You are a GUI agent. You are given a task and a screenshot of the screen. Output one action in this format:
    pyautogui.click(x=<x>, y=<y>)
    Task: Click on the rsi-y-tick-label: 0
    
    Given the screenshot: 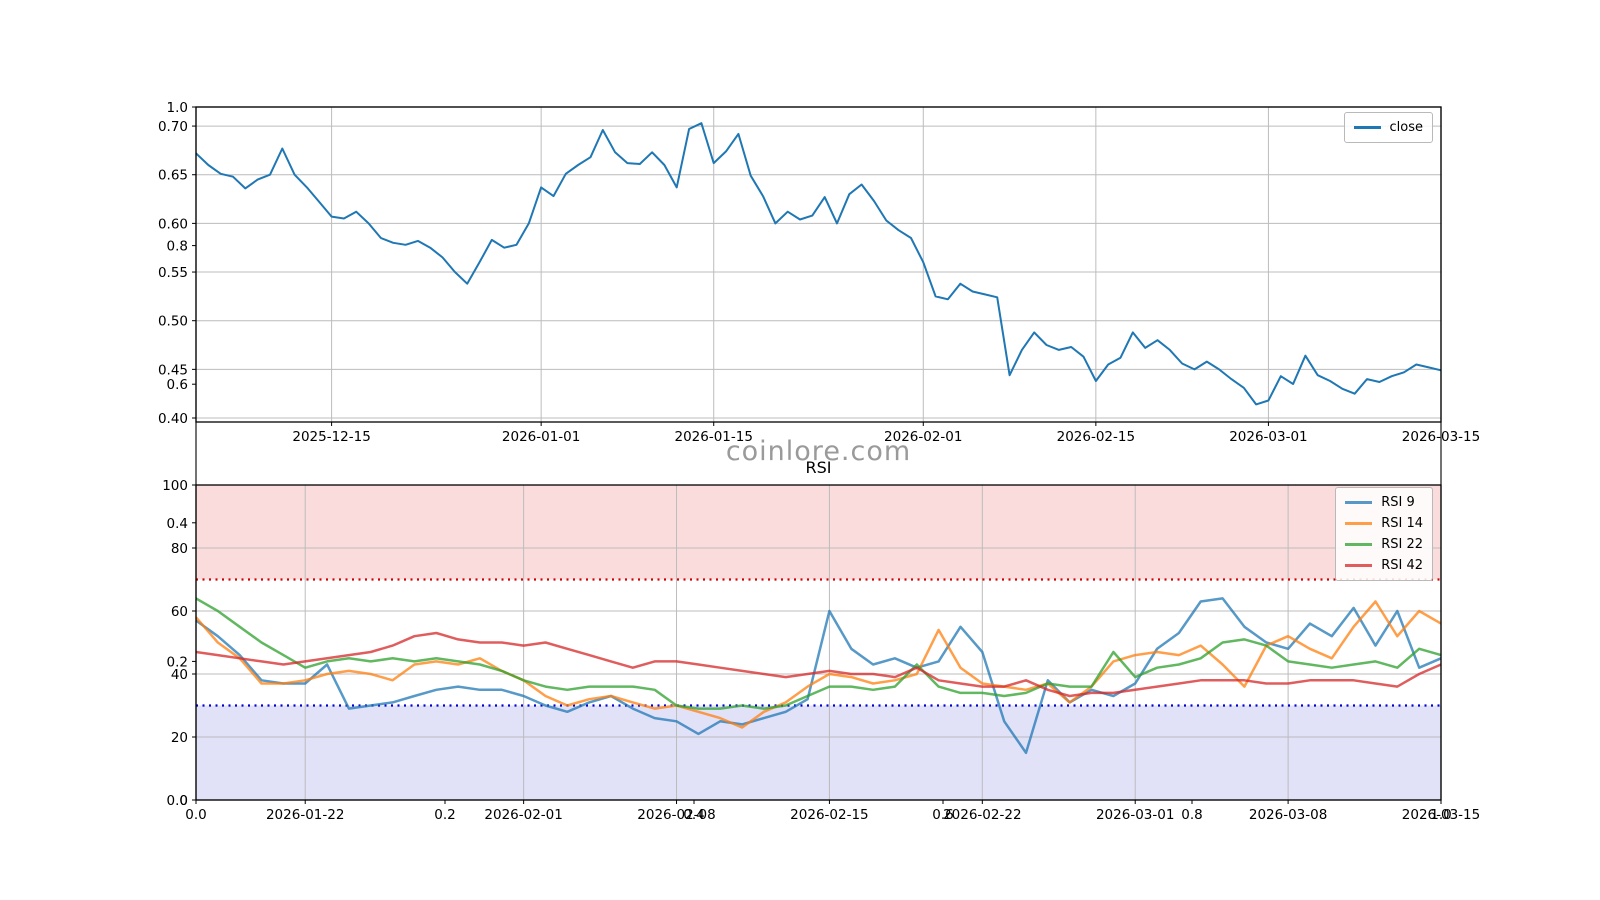 What is the action you would take?
    pyautogui.click(x=183, y=801)
    